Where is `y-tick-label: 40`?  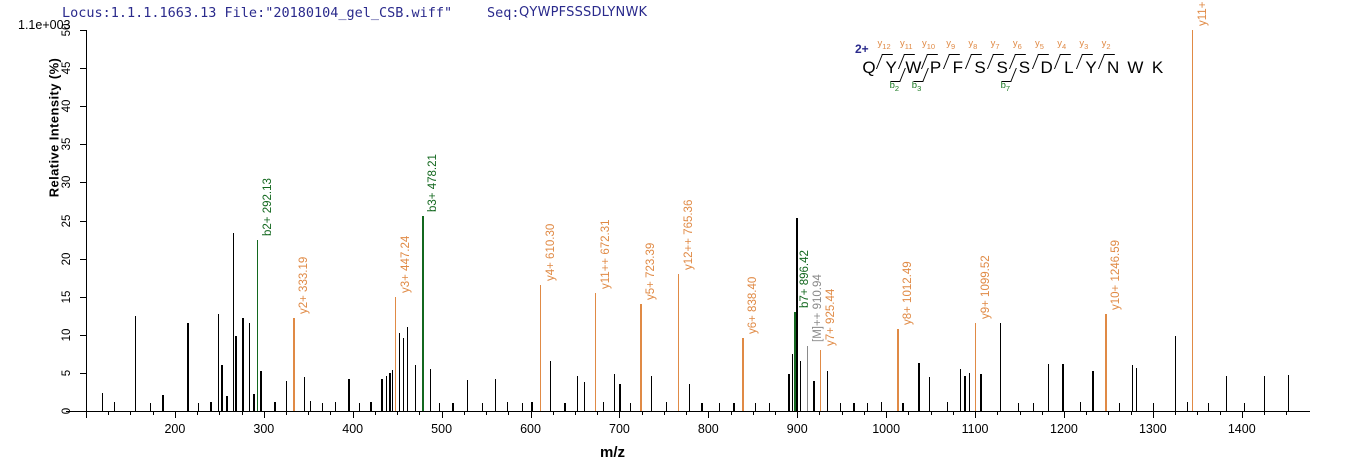
y-tick-label: 40 is located at coordinates (67, 106).